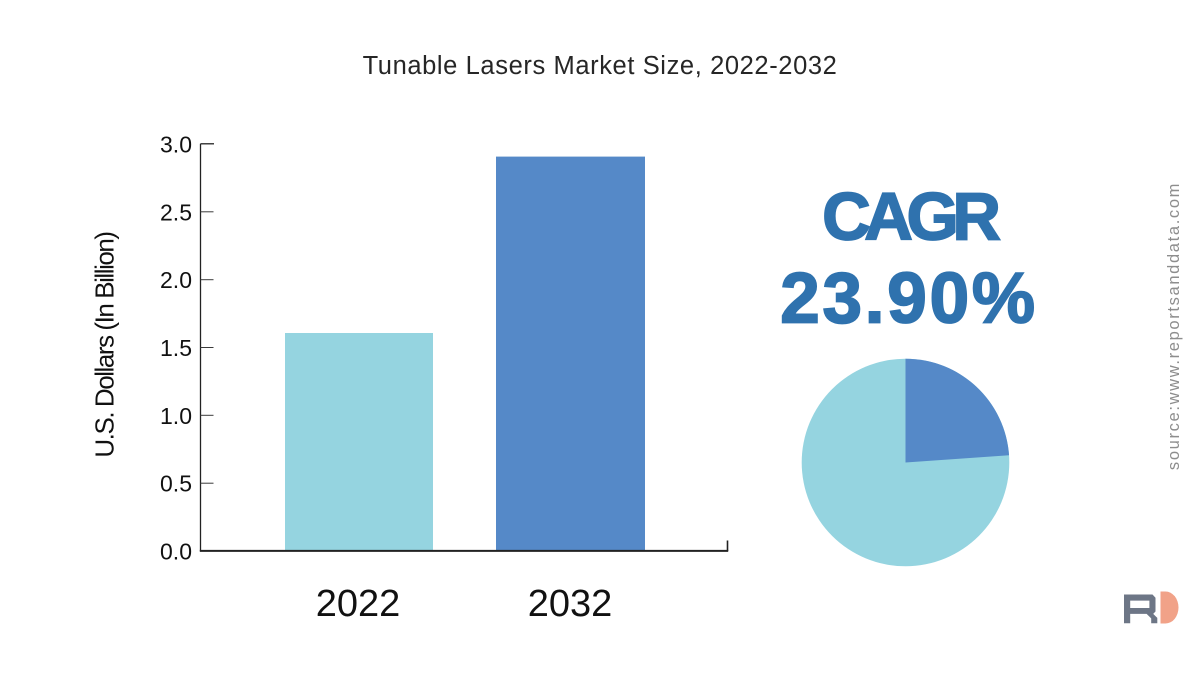 The height and width of the screenshot is (674, 1200). Describe the element at coordinates (176, 280) in the screenshot. I see `svg-text: 2.0` at that location.